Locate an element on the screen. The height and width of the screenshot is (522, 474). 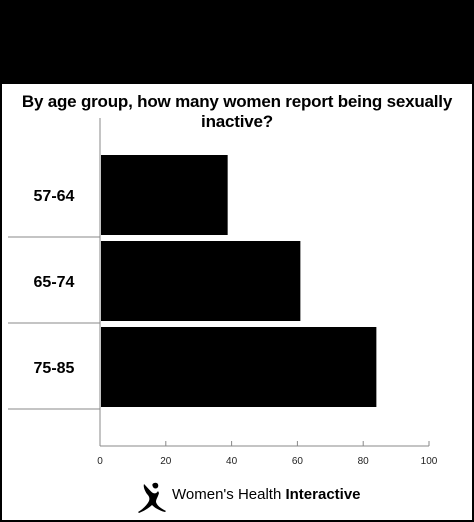
x-tick-label: 40 is located at coordinates (232, 461).